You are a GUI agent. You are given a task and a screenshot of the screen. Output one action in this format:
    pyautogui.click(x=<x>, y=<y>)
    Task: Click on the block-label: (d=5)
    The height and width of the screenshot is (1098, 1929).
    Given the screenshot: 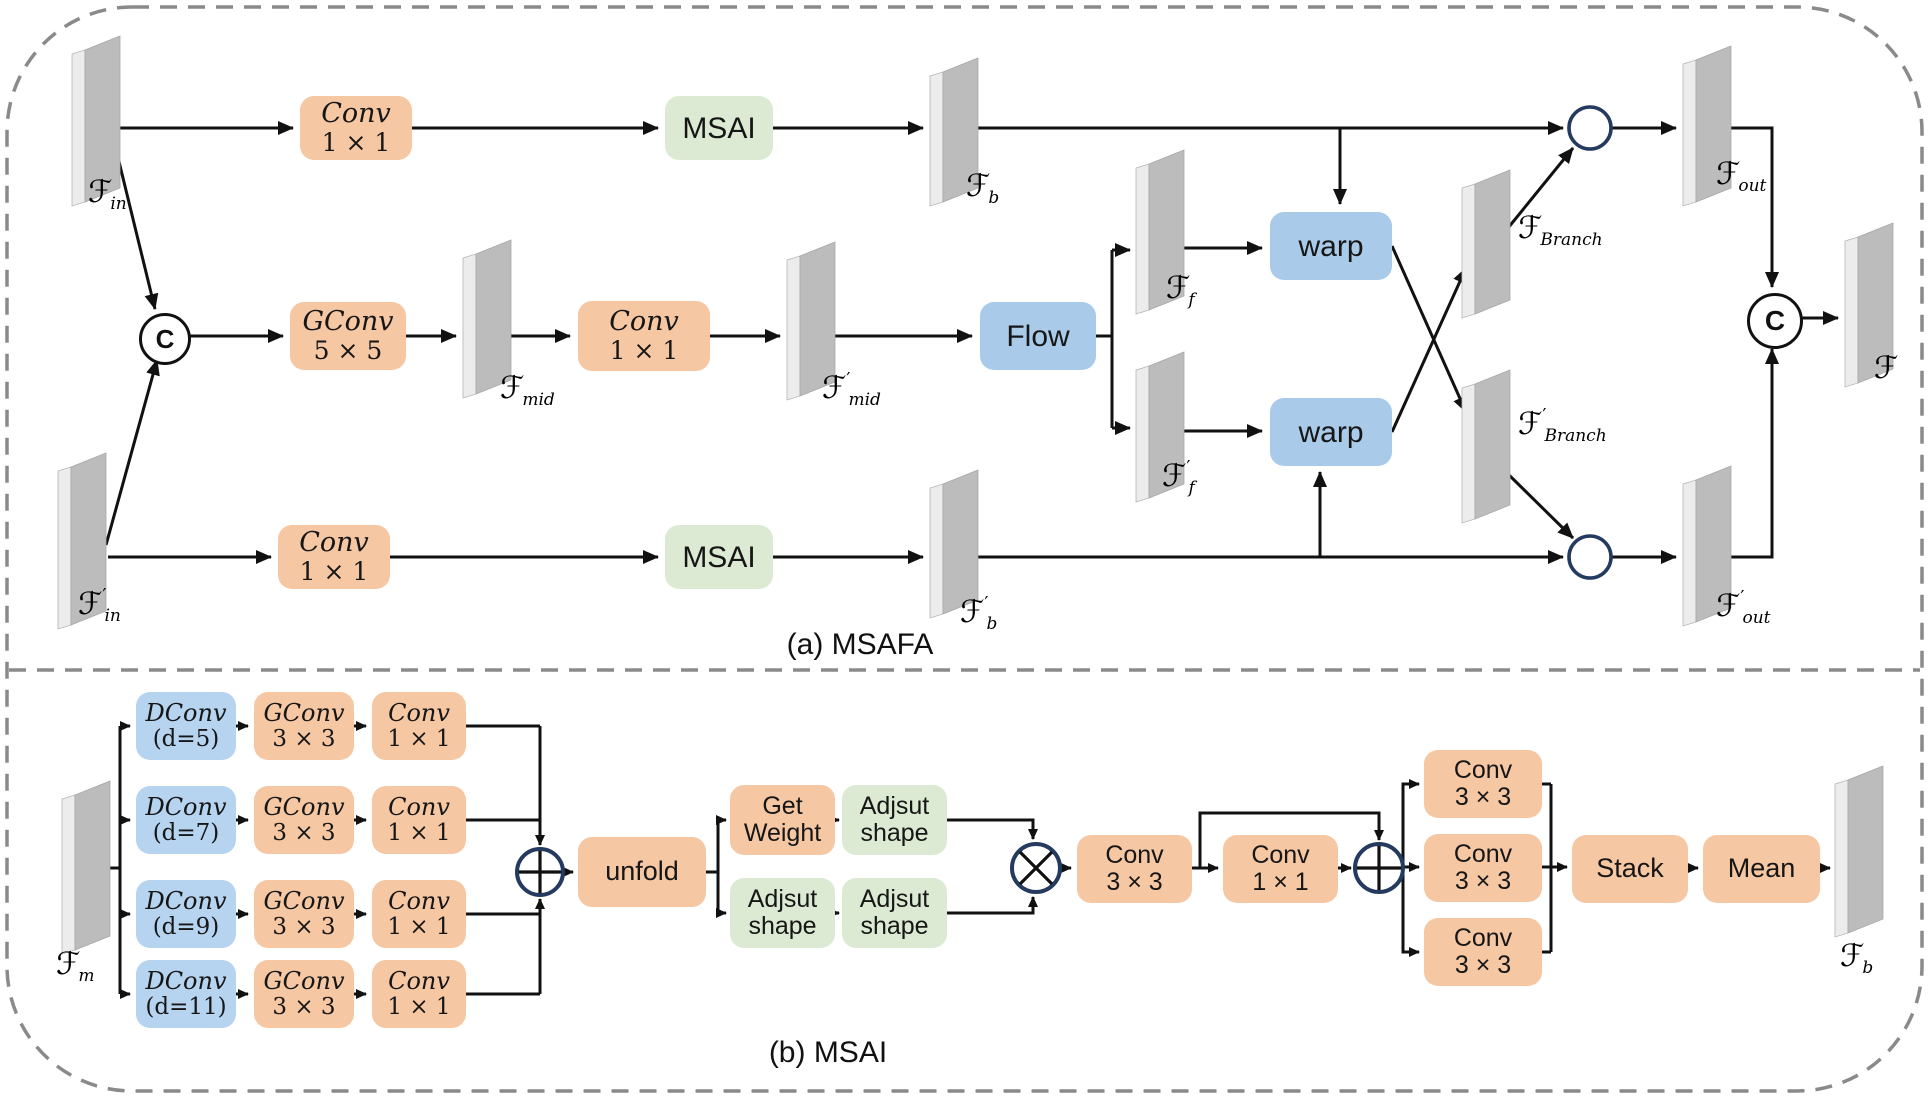 What is the action you would take?
    pyautogui.click(x=186, y=738)
    